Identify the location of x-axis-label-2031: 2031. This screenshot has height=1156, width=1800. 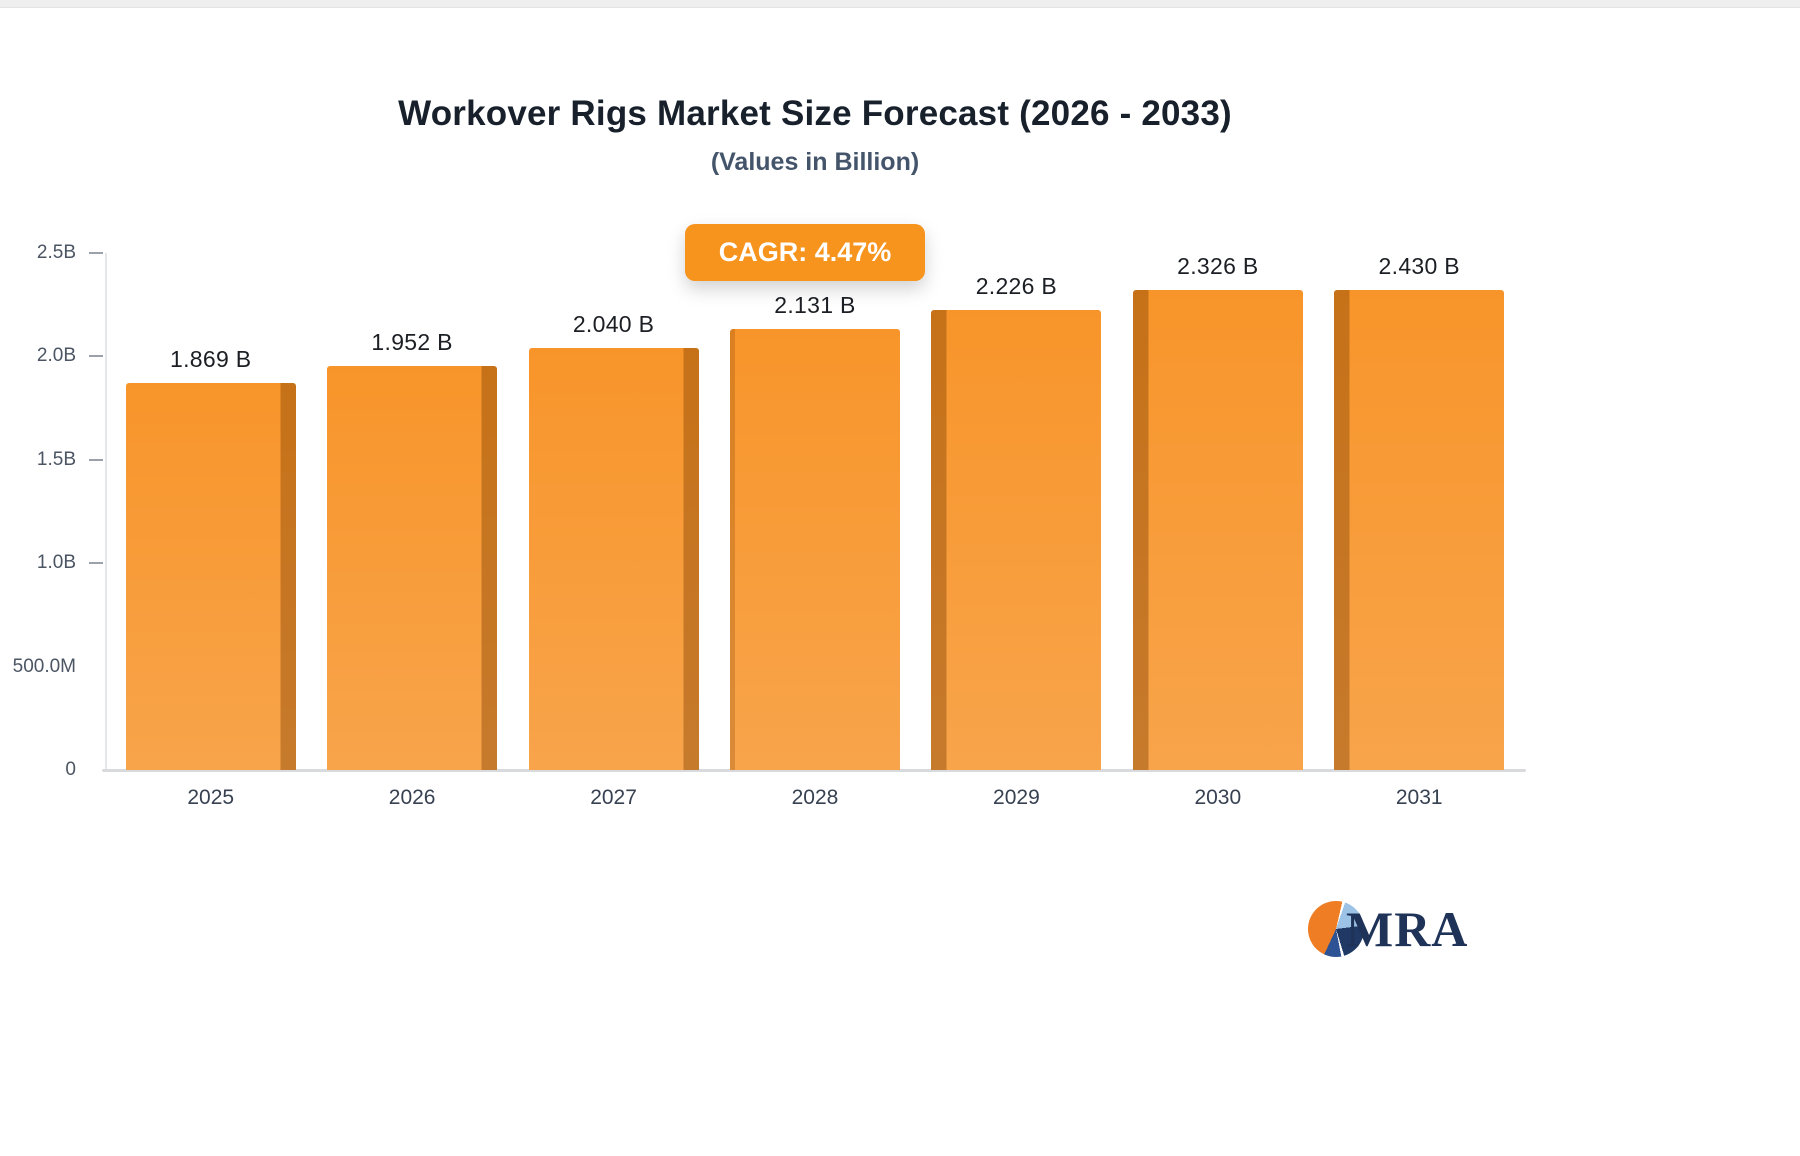
(1419, 797).